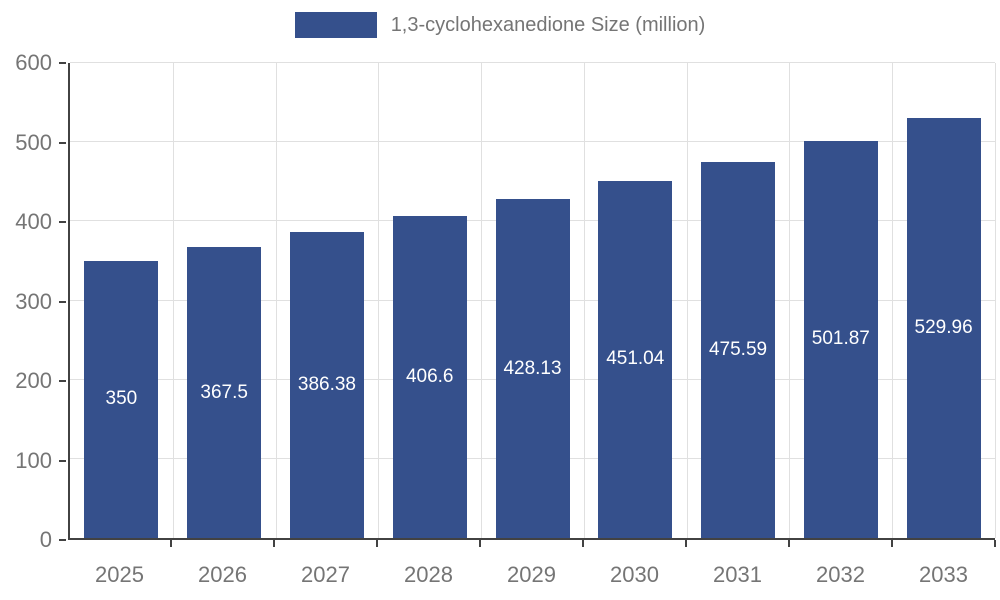  I want to click on x-tick-label: 2030, so click(634, 574).